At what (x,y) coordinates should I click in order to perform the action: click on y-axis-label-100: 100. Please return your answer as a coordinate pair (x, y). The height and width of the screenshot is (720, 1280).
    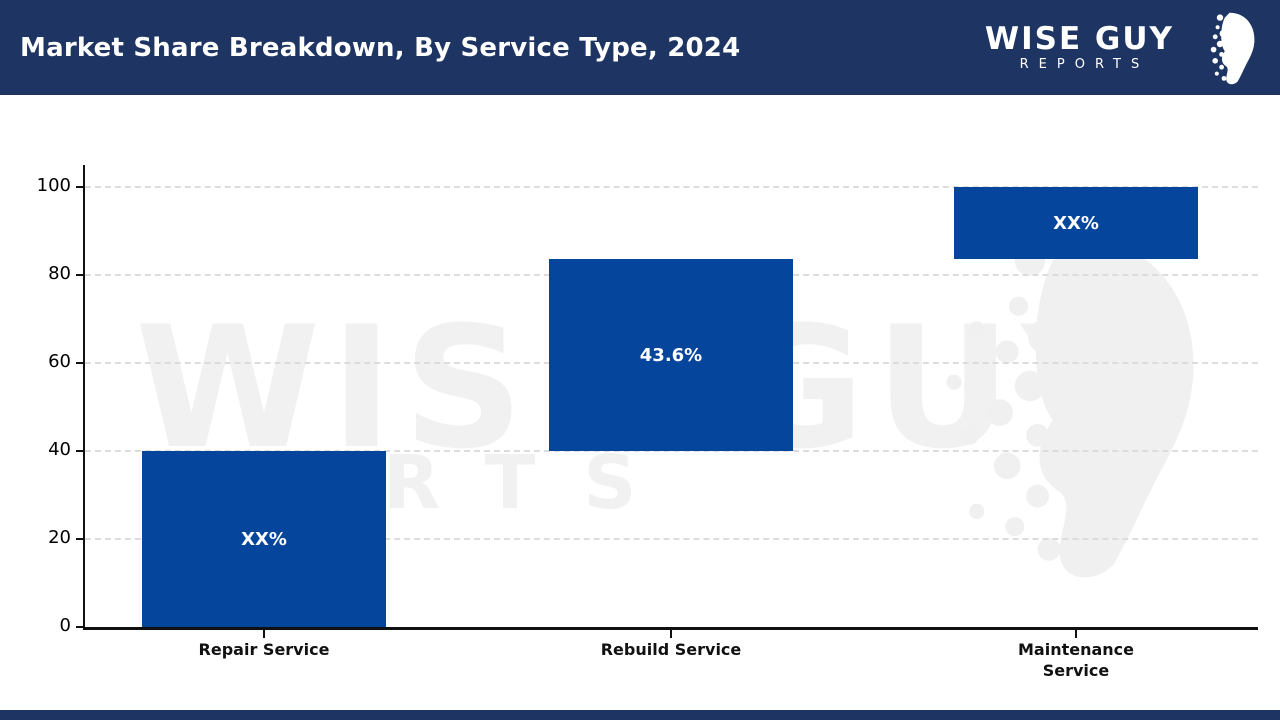
    Looking at the image, I should click on (53, 185).